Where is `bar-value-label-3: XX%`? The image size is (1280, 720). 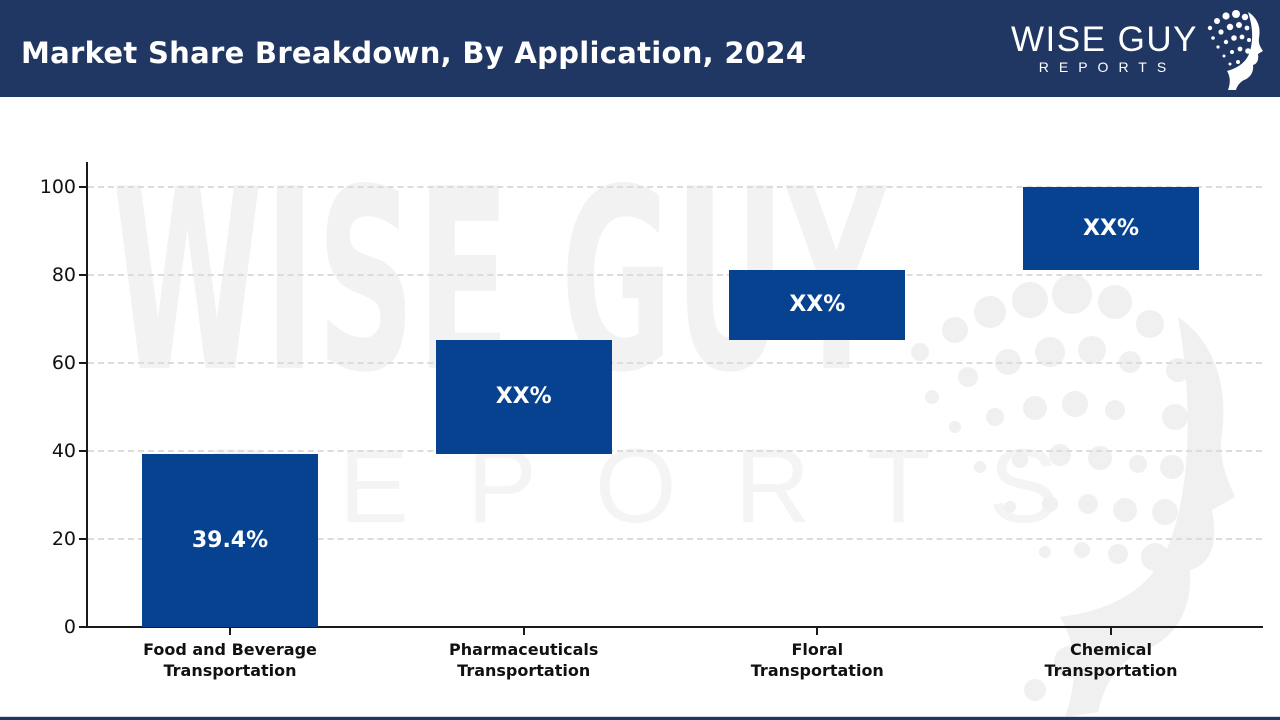
bar-value-label-3: XX% is located at coordinates (817, 305).